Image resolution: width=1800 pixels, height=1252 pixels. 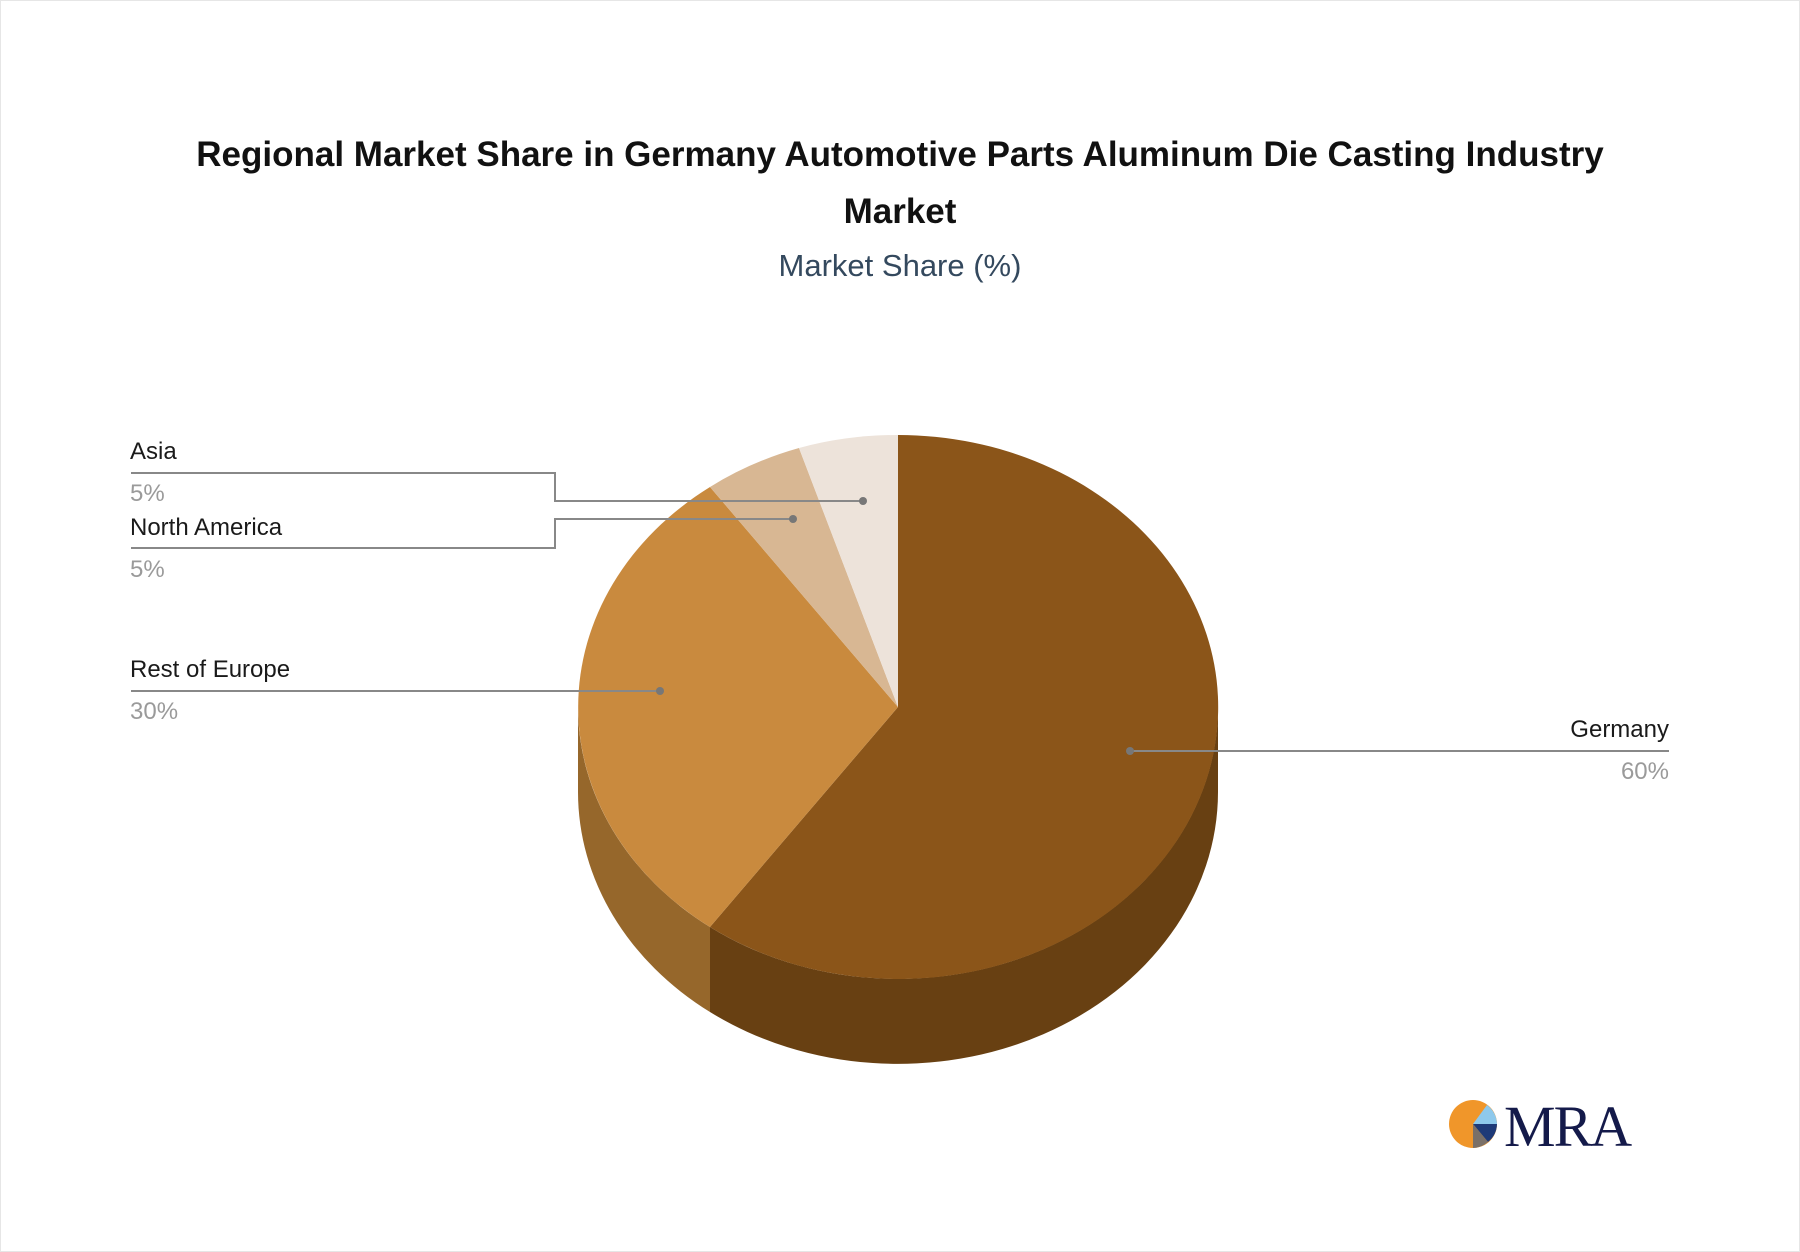 I want to click on label-germany: Germany, so click(x=1619, y=729).